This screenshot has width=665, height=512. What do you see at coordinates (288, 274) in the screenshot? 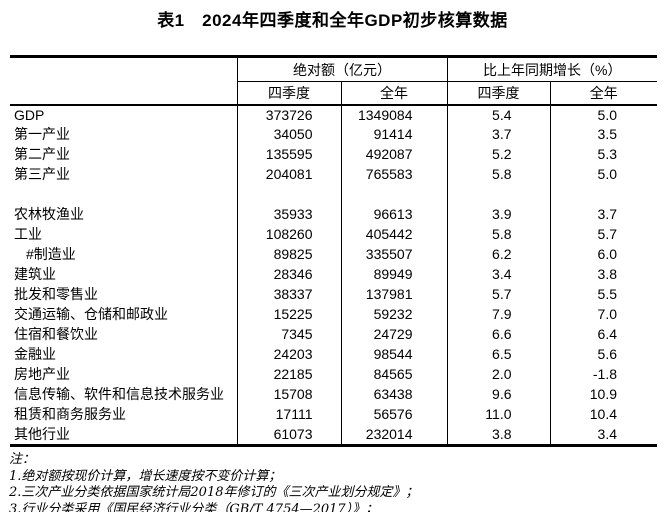
I see `cell-value: 28346` at bounding box center [288, 274].